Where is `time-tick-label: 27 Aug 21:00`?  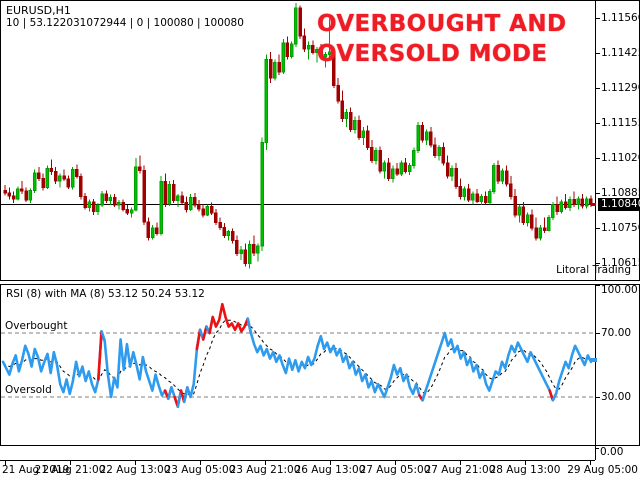
time-tick-label: 27 Aug 21:00 is located at coordinates (460, 470).